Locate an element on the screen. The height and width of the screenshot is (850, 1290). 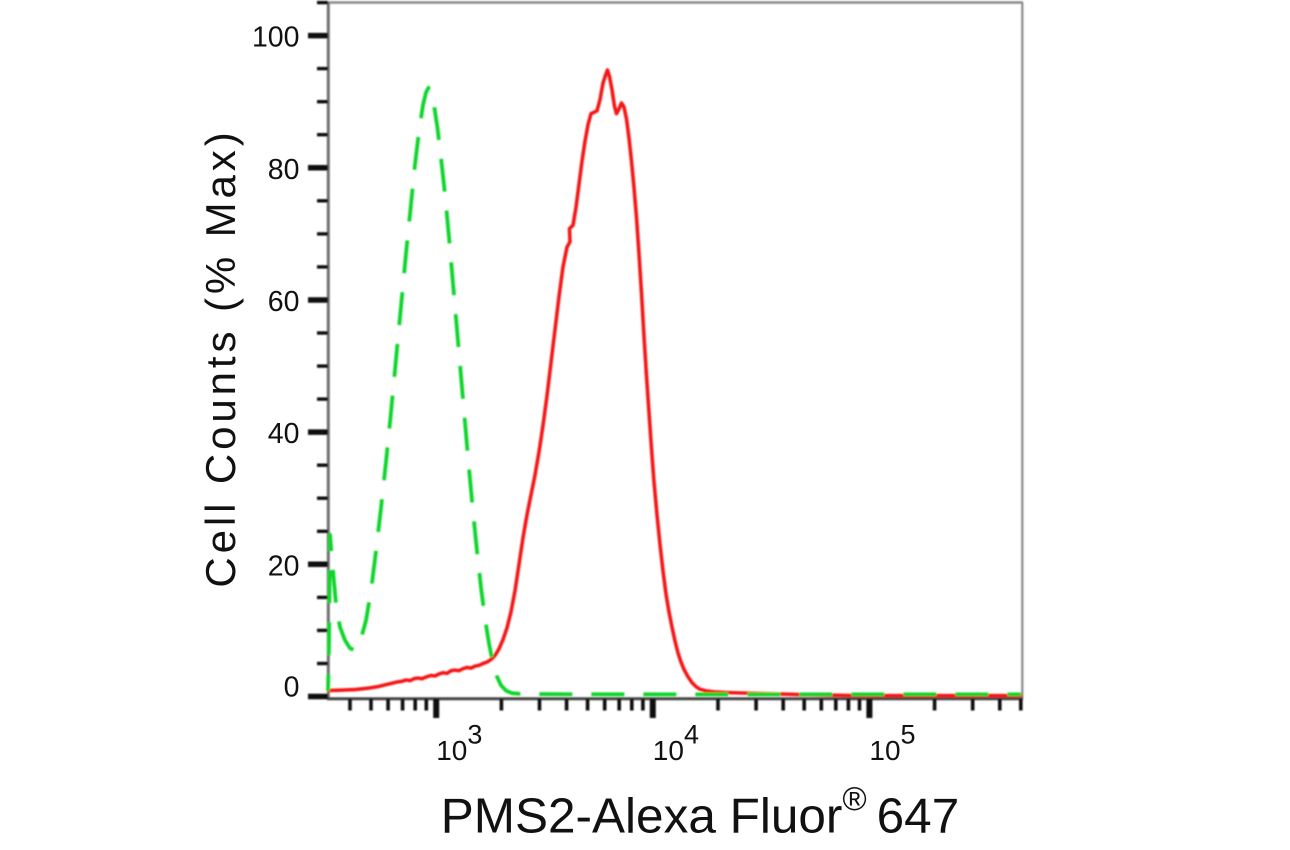
svg-text: Cell Counts (% Max) is located at coordinates (220, 357).